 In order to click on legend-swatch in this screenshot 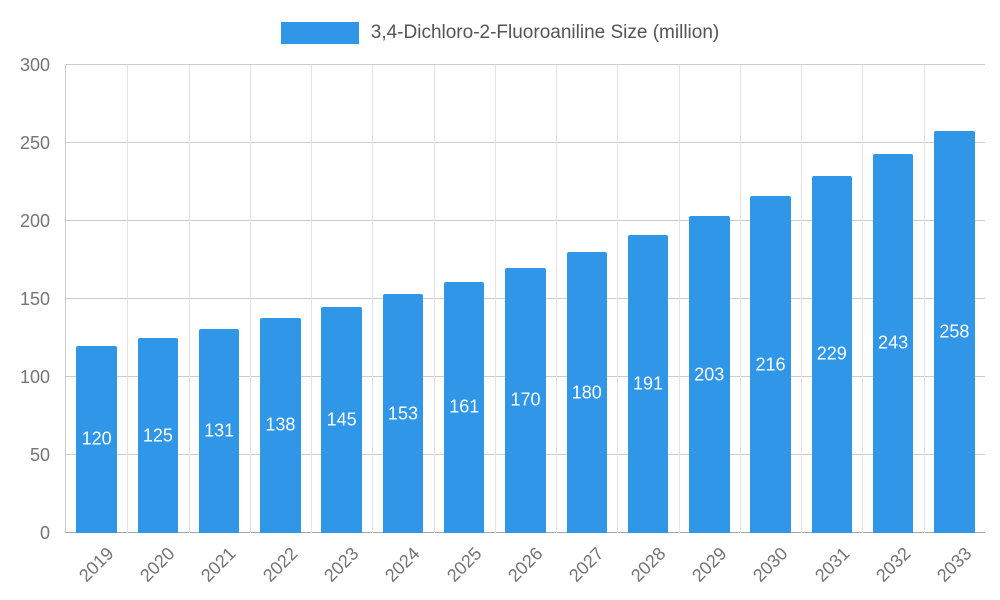, I will do `click(319, 33)`.